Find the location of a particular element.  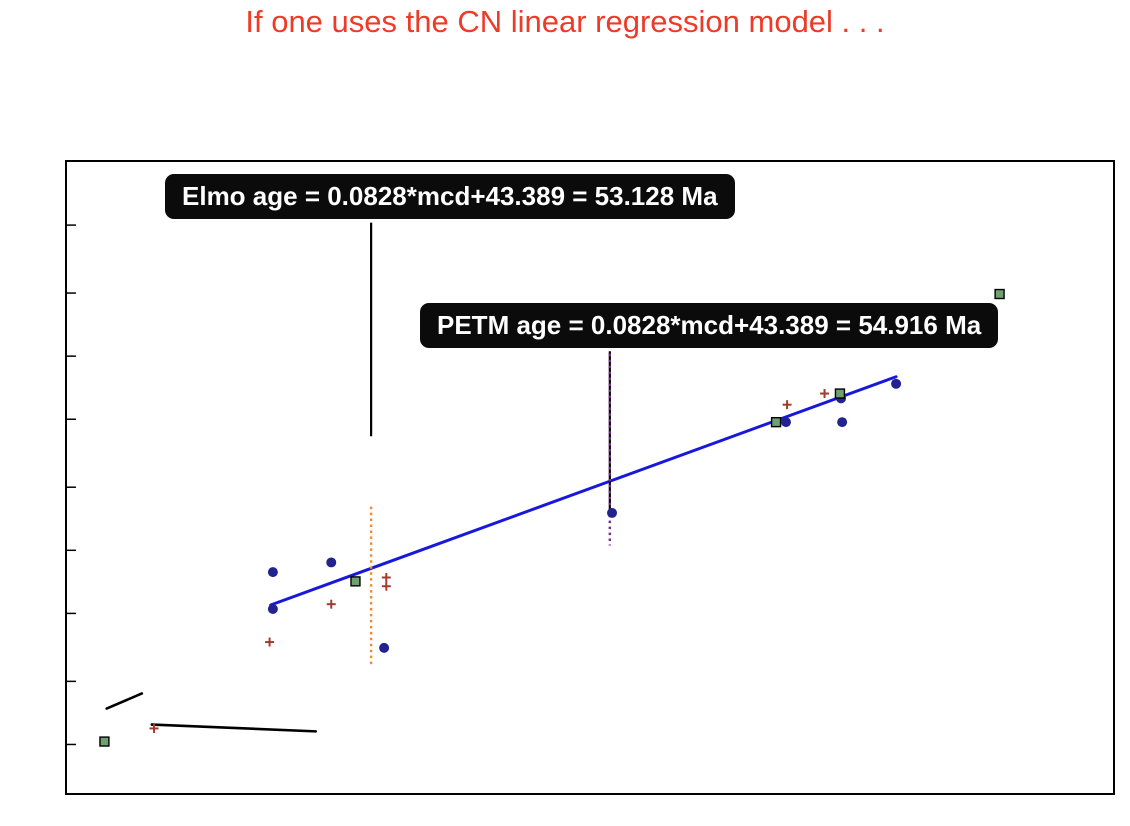

elmo-age-annotation: Elmo age = 0.0828*mcd+43.389 = 53.128 Ma is located at coordinates (450, 197).